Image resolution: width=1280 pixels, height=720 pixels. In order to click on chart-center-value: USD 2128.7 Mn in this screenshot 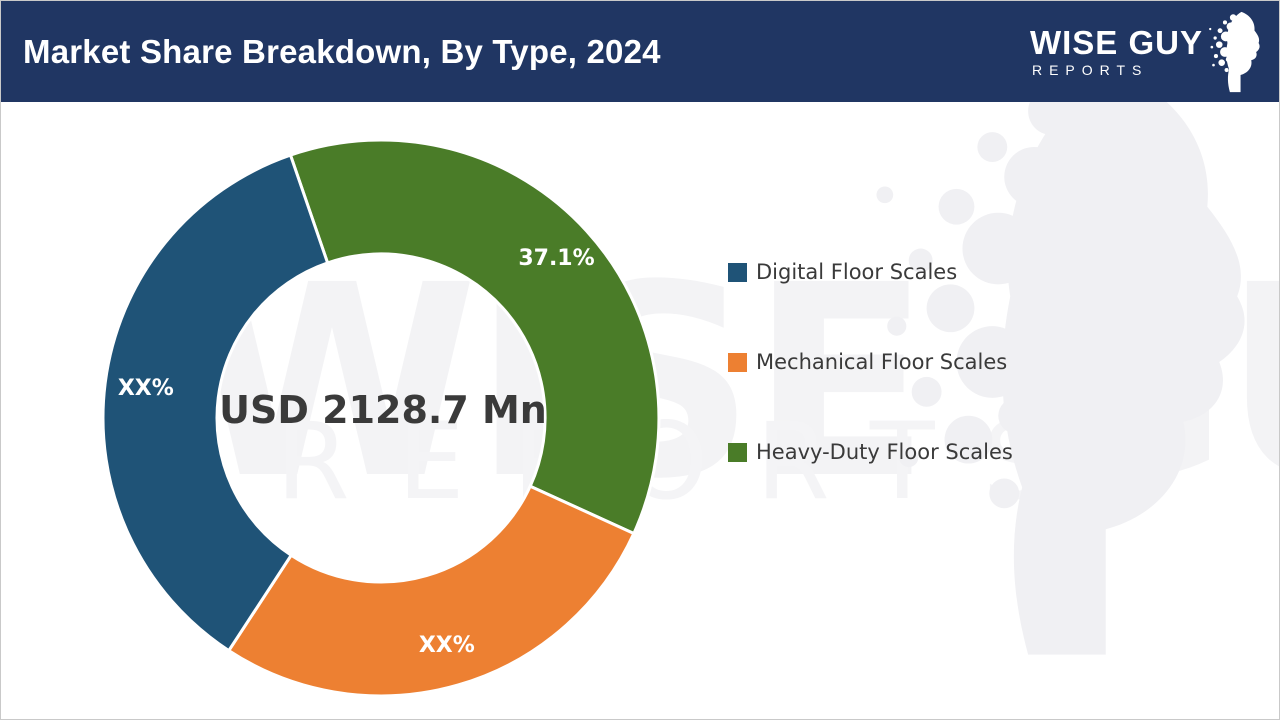, I will do `click(383, 410)`.